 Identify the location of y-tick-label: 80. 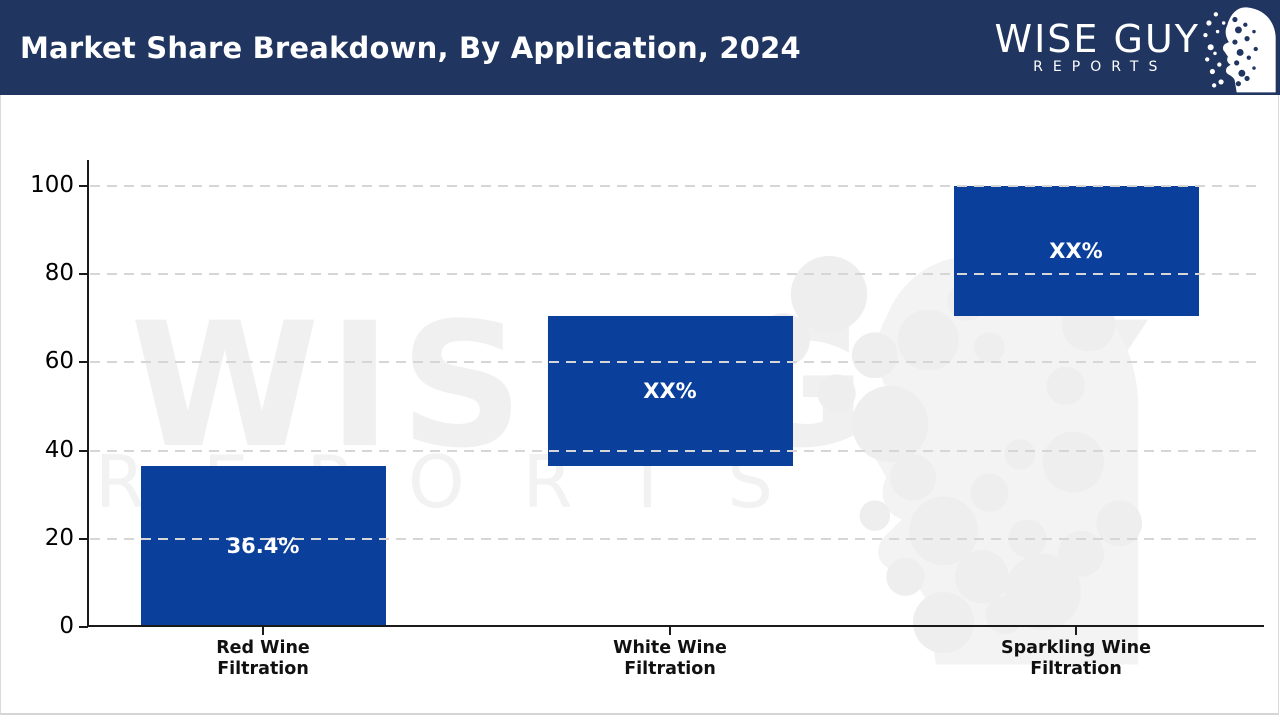
(59, 273).